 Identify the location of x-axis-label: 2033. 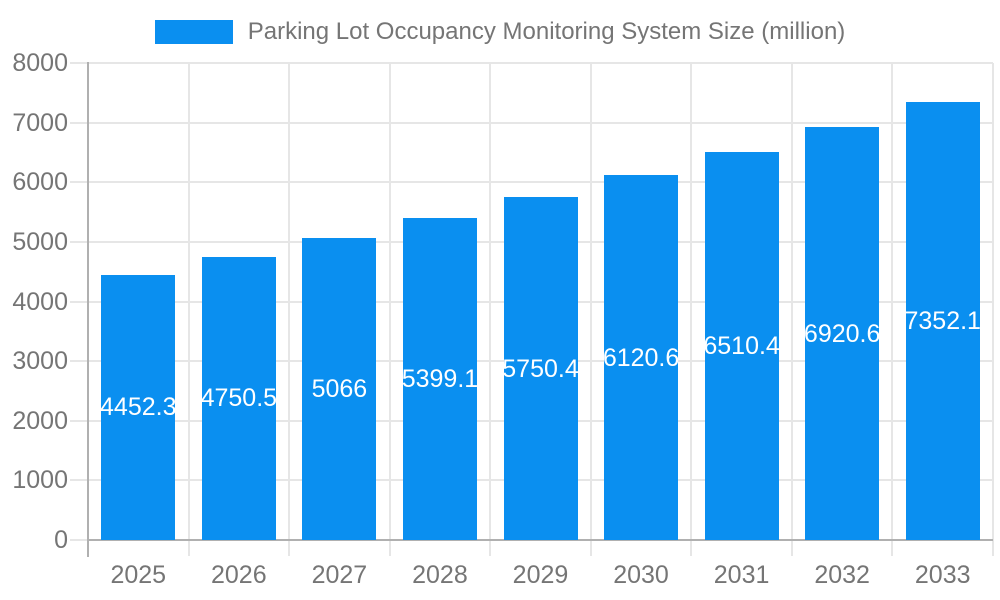
(942, 575).